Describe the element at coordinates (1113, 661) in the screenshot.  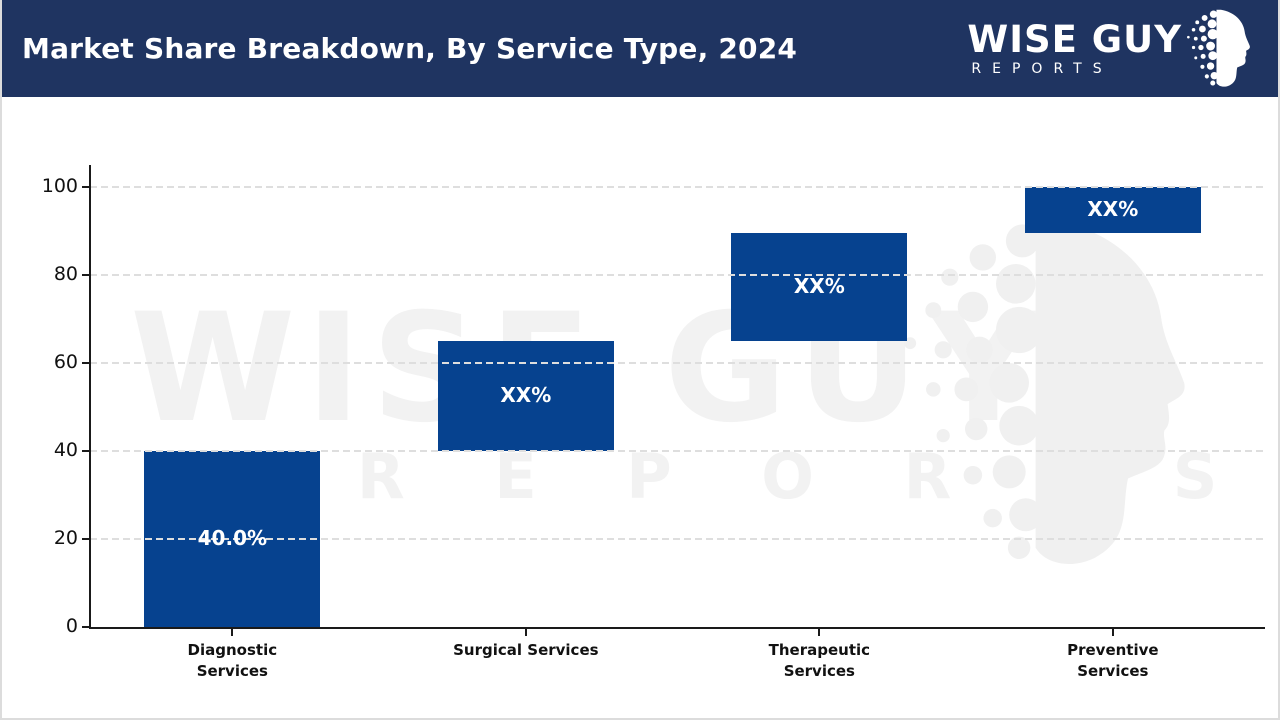
I see `x-category-label: Preventive Services` at that location.